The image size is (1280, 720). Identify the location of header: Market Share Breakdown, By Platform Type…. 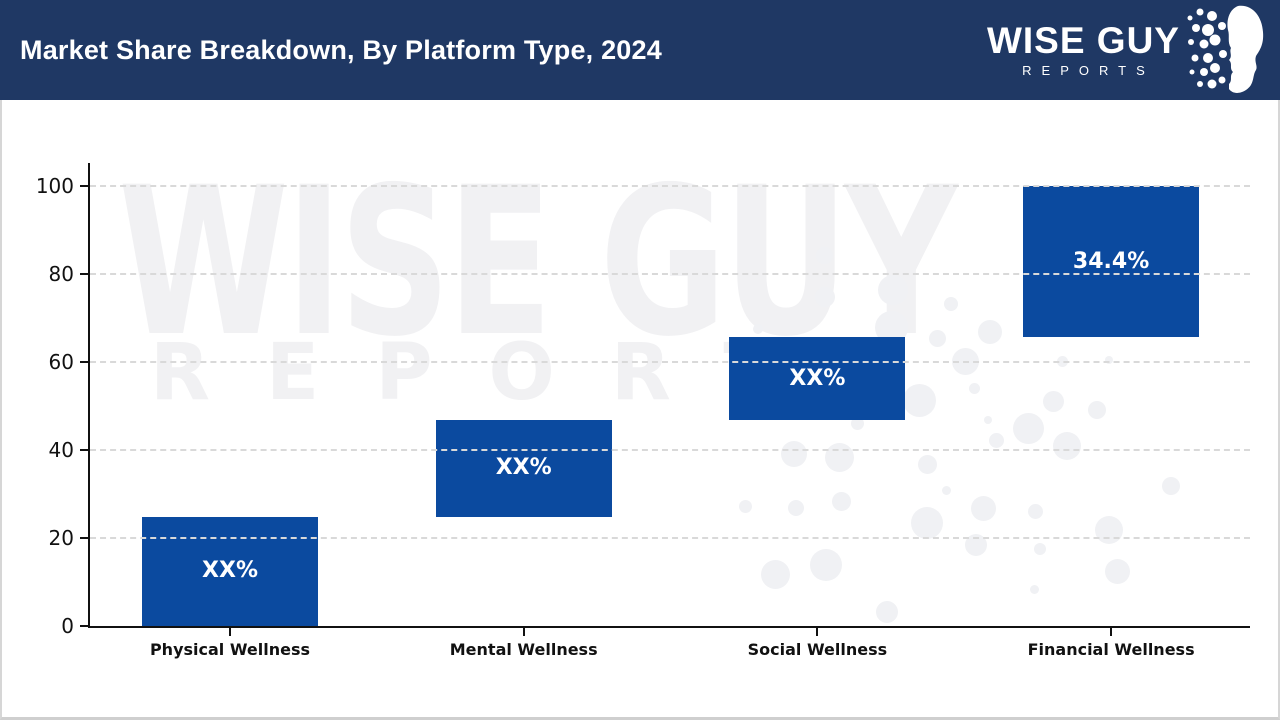
(640, 50).